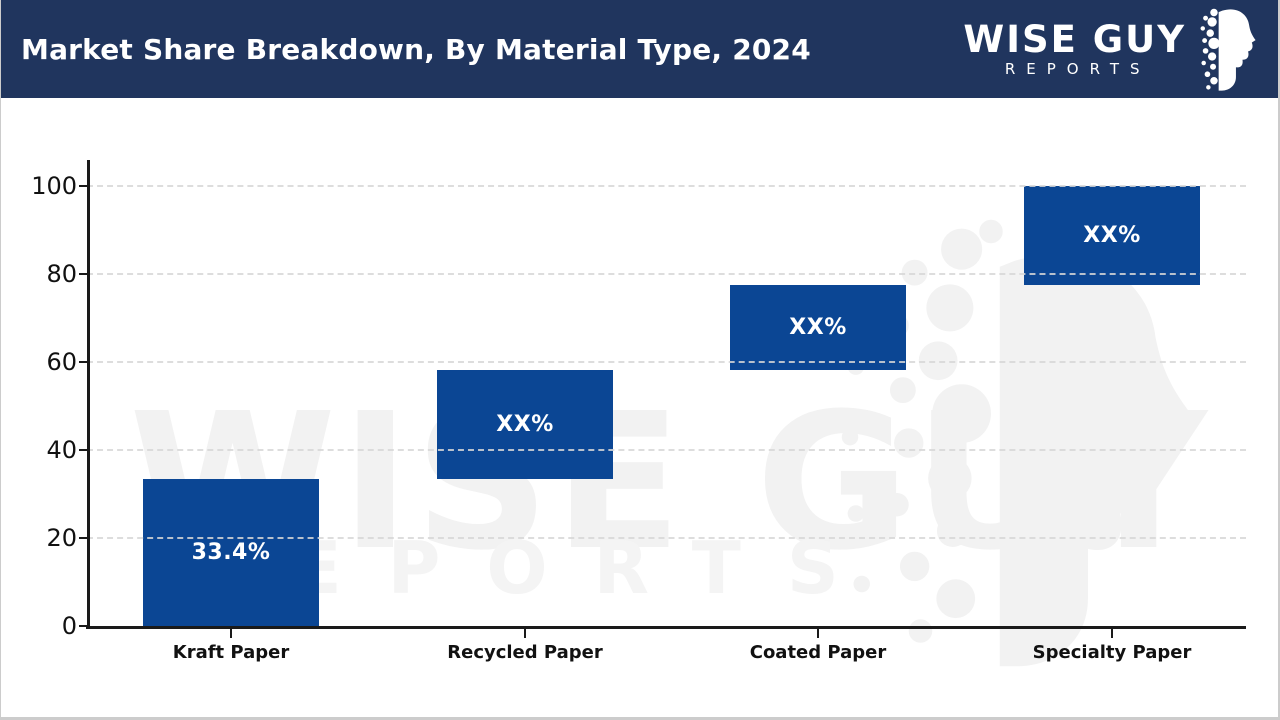  I want to click on y-tick-label-60: 60, so click(61, 362).